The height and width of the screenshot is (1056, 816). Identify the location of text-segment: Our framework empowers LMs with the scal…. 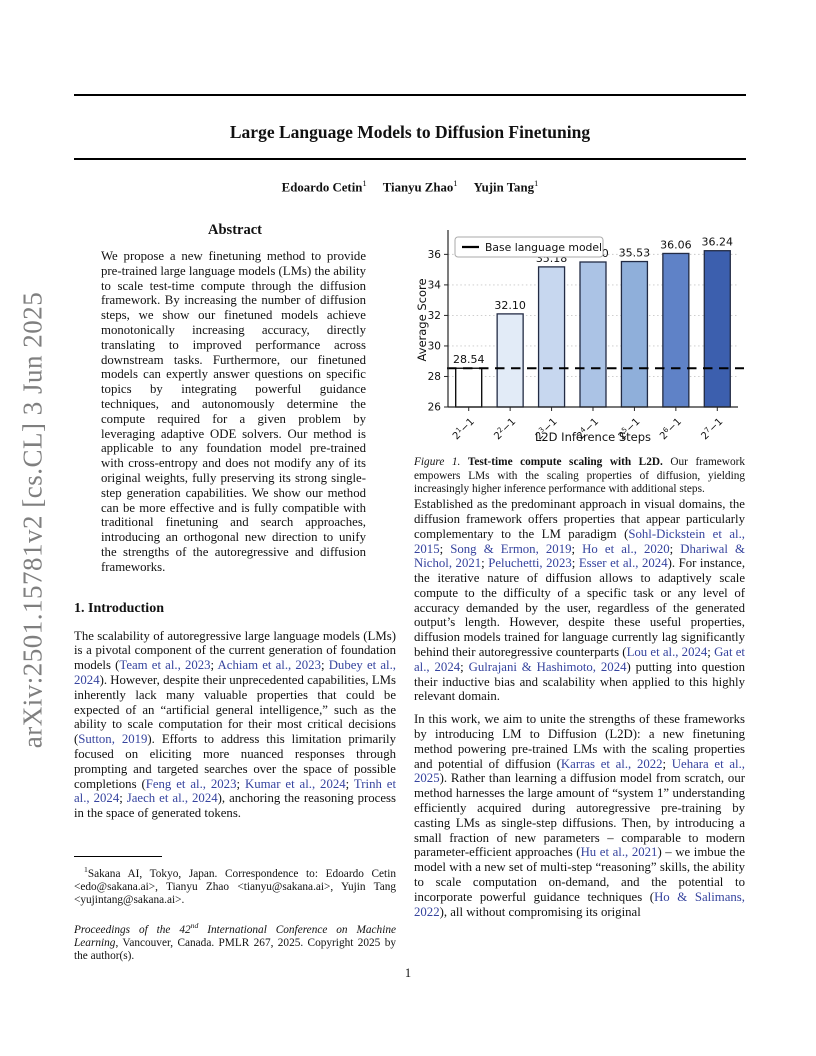
(579, 476).